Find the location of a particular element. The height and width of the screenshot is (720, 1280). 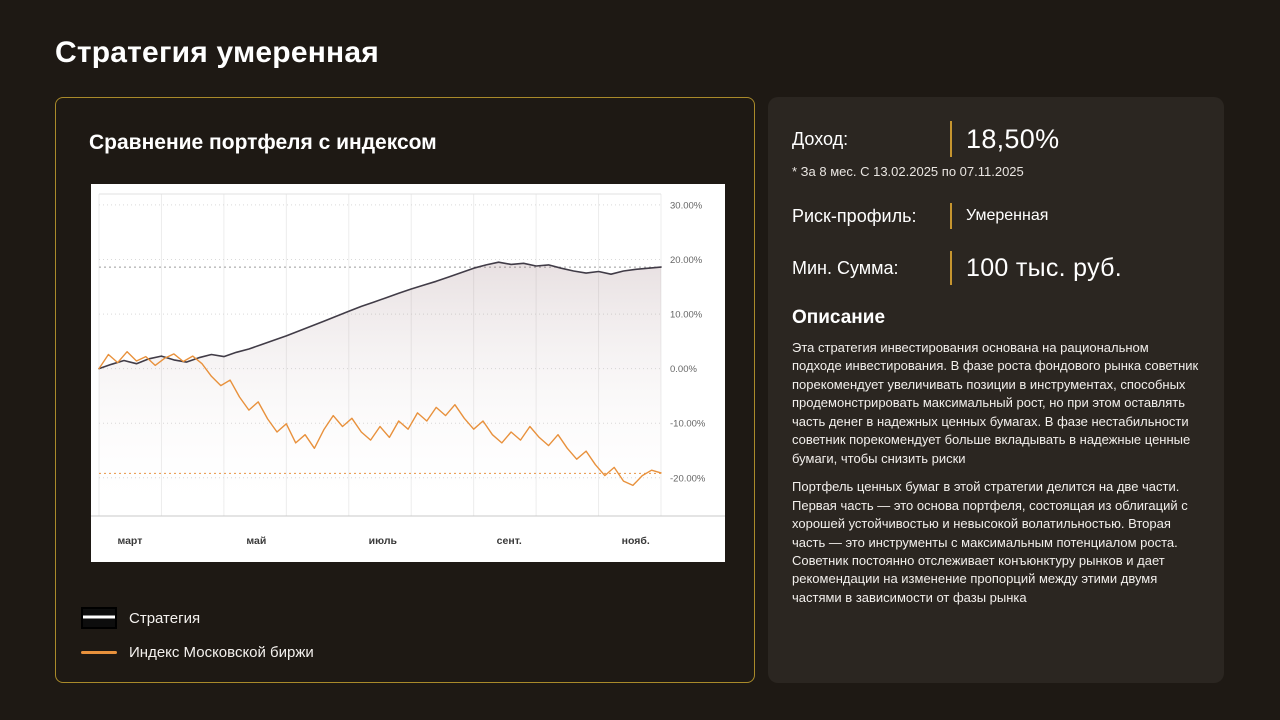

strategy-swatch-icon is located at coordinates (99, 618).